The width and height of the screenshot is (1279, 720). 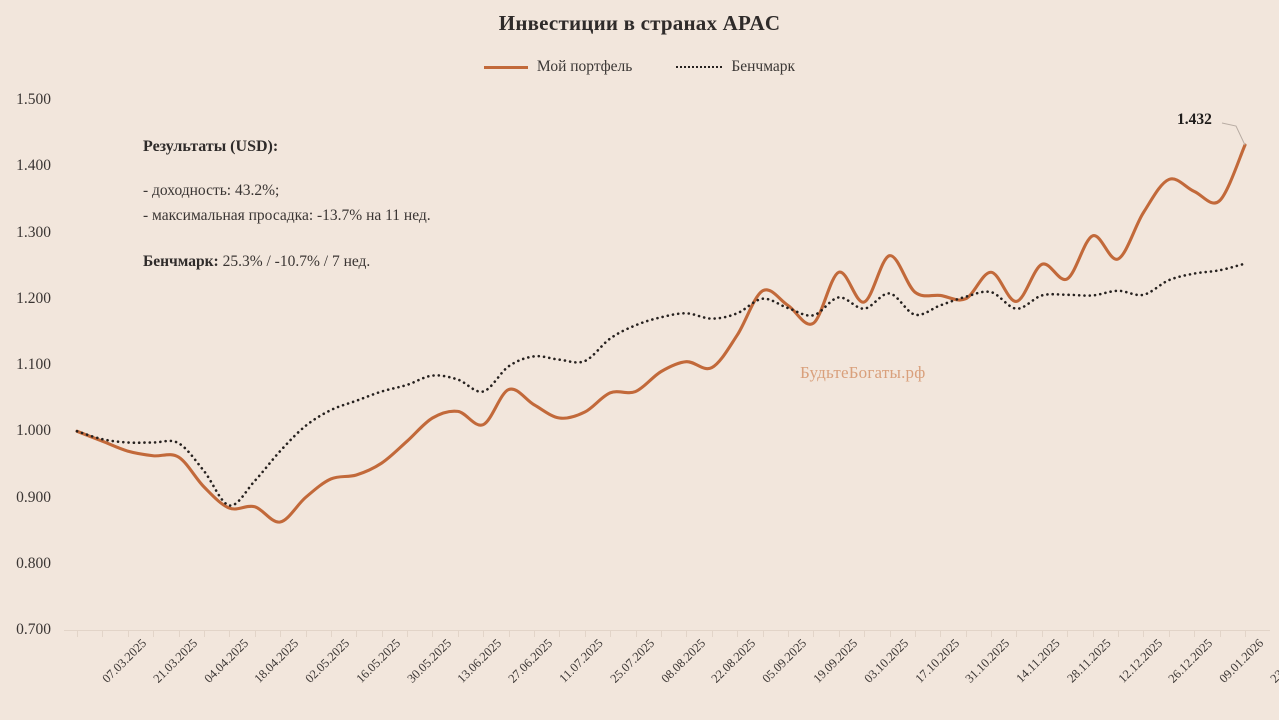 I want to click on y-axis-tick-label: 1.200, so click(x=33, y=298).